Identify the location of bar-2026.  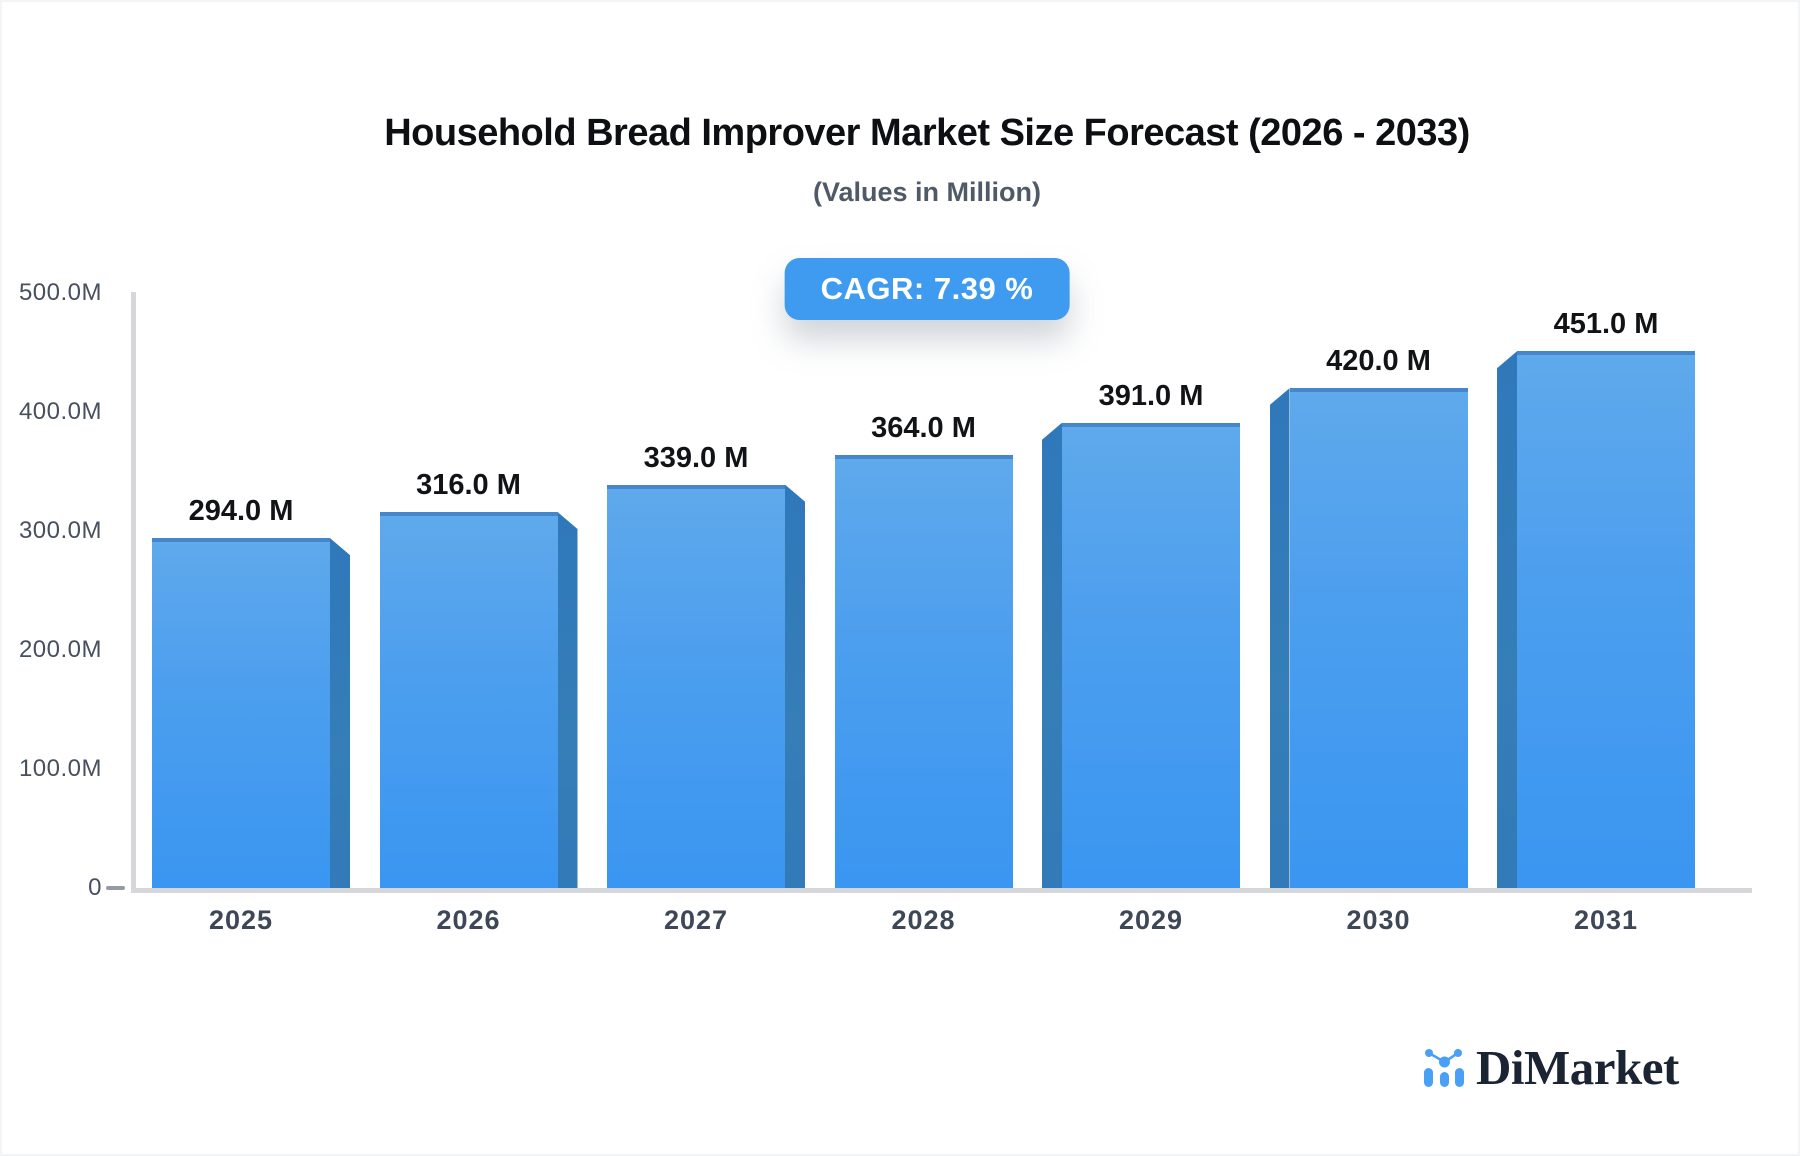
(468, 699).